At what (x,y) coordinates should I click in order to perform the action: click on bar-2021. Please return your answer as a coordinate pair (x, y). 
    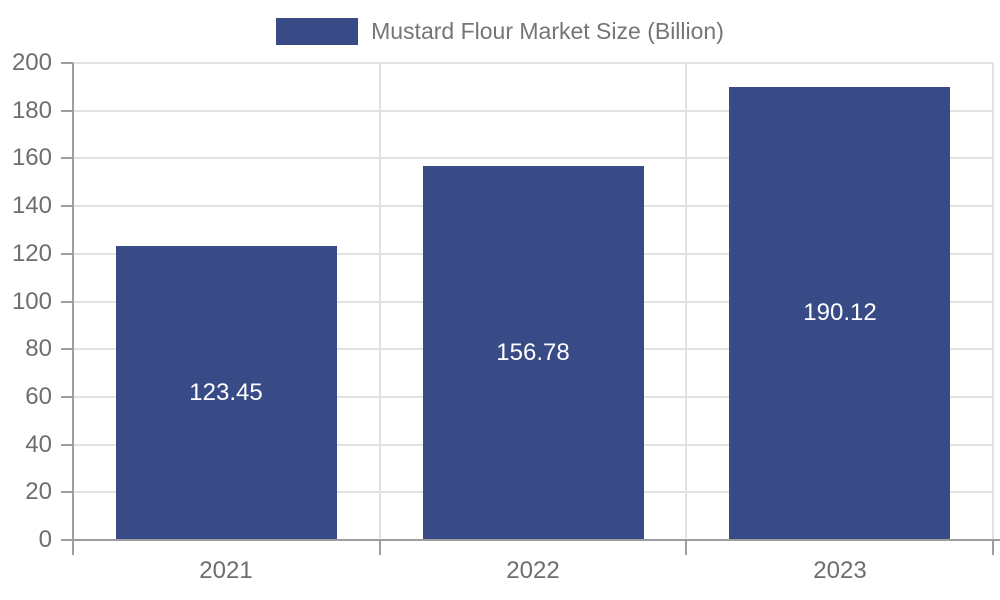
    Looking at the image, I should click on (226, 393).